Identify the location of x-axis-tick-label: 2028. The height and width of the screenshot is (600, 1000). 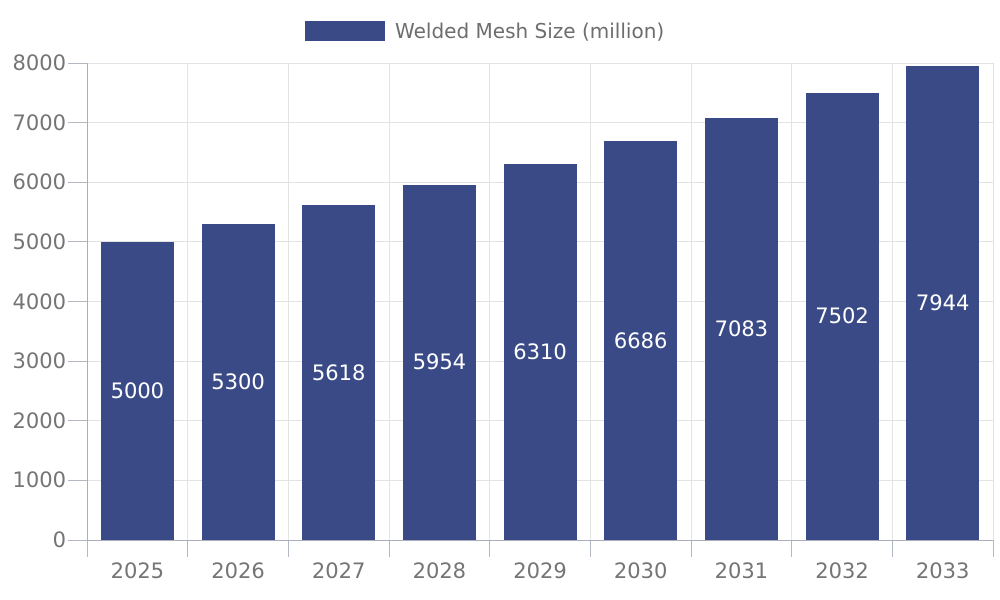
(439, 571).